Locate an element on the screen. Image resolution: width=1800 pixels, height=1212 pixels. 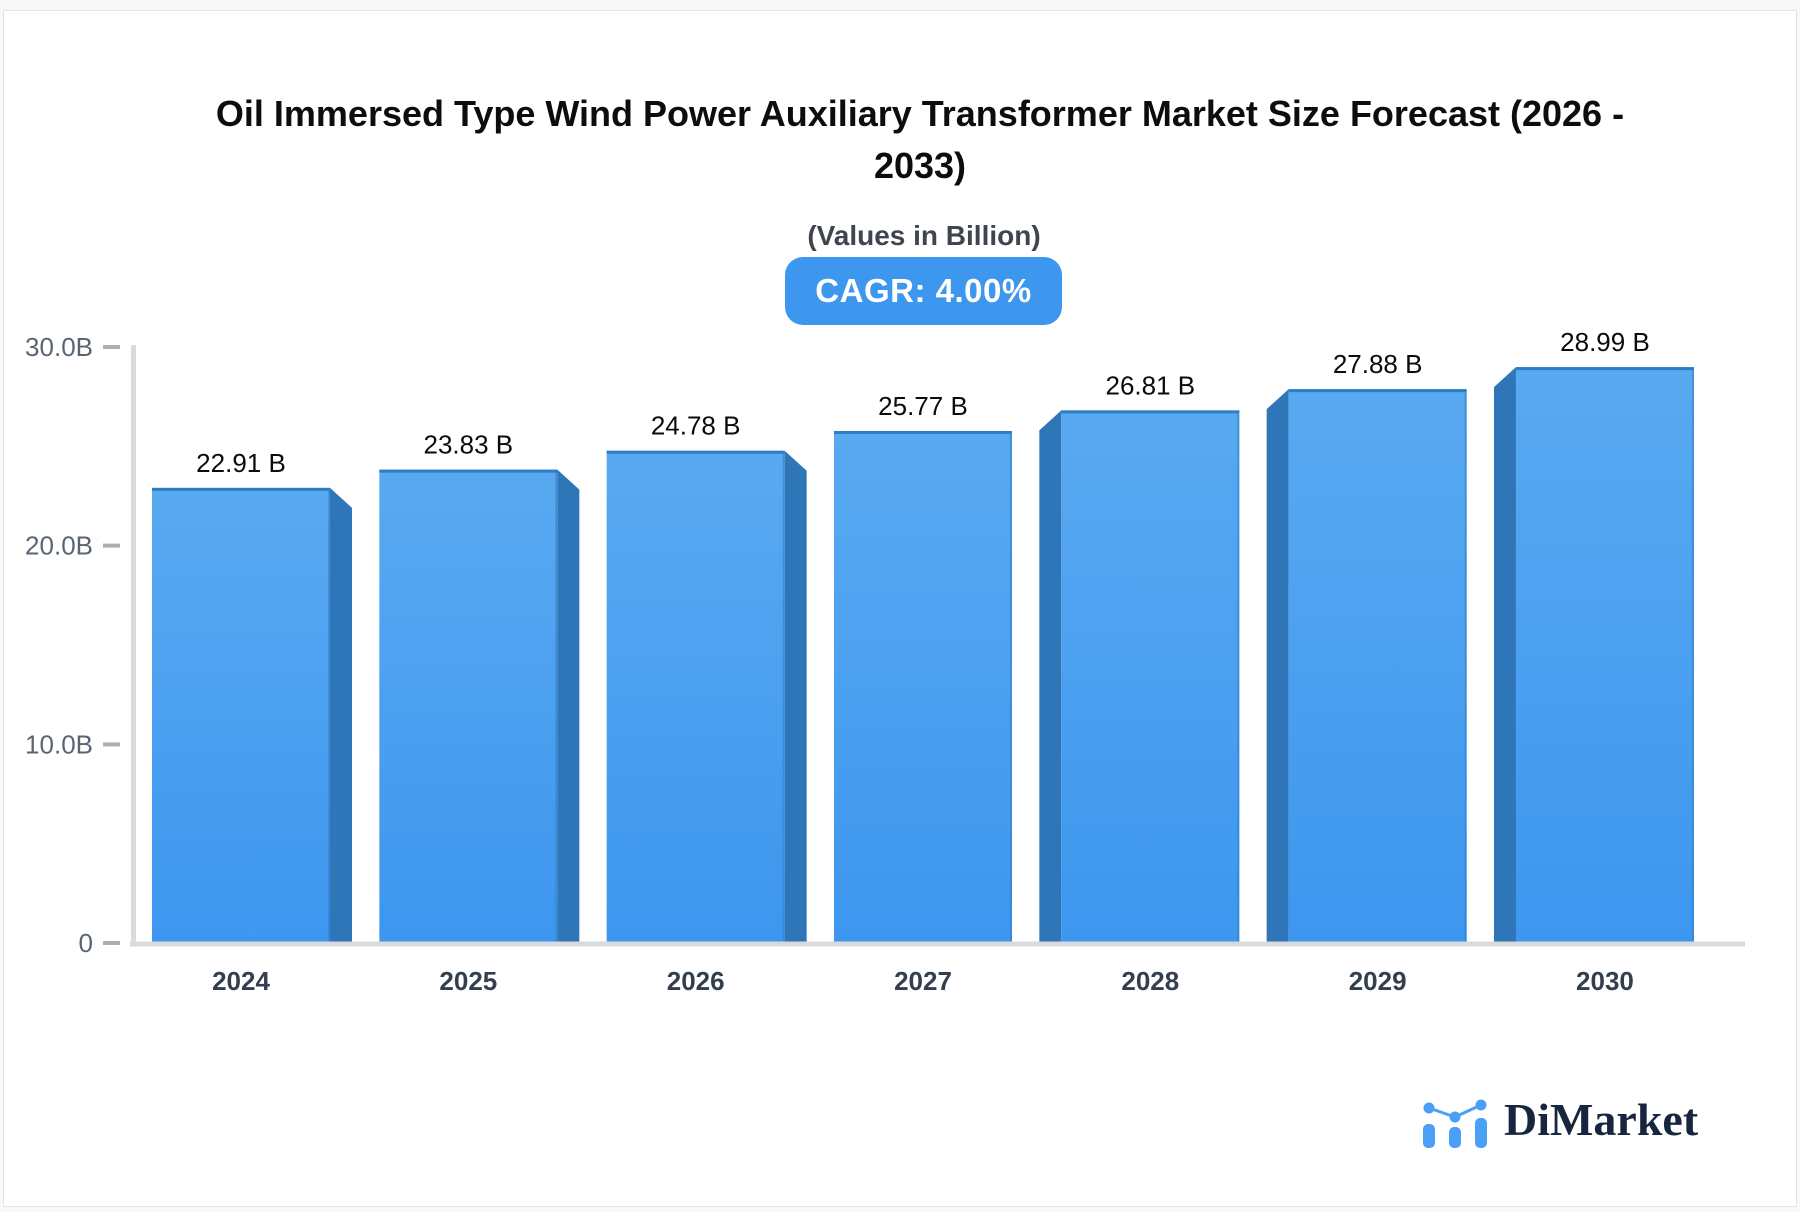
bar-value-label: 28.99 B is located at coordinates (1605, 342).